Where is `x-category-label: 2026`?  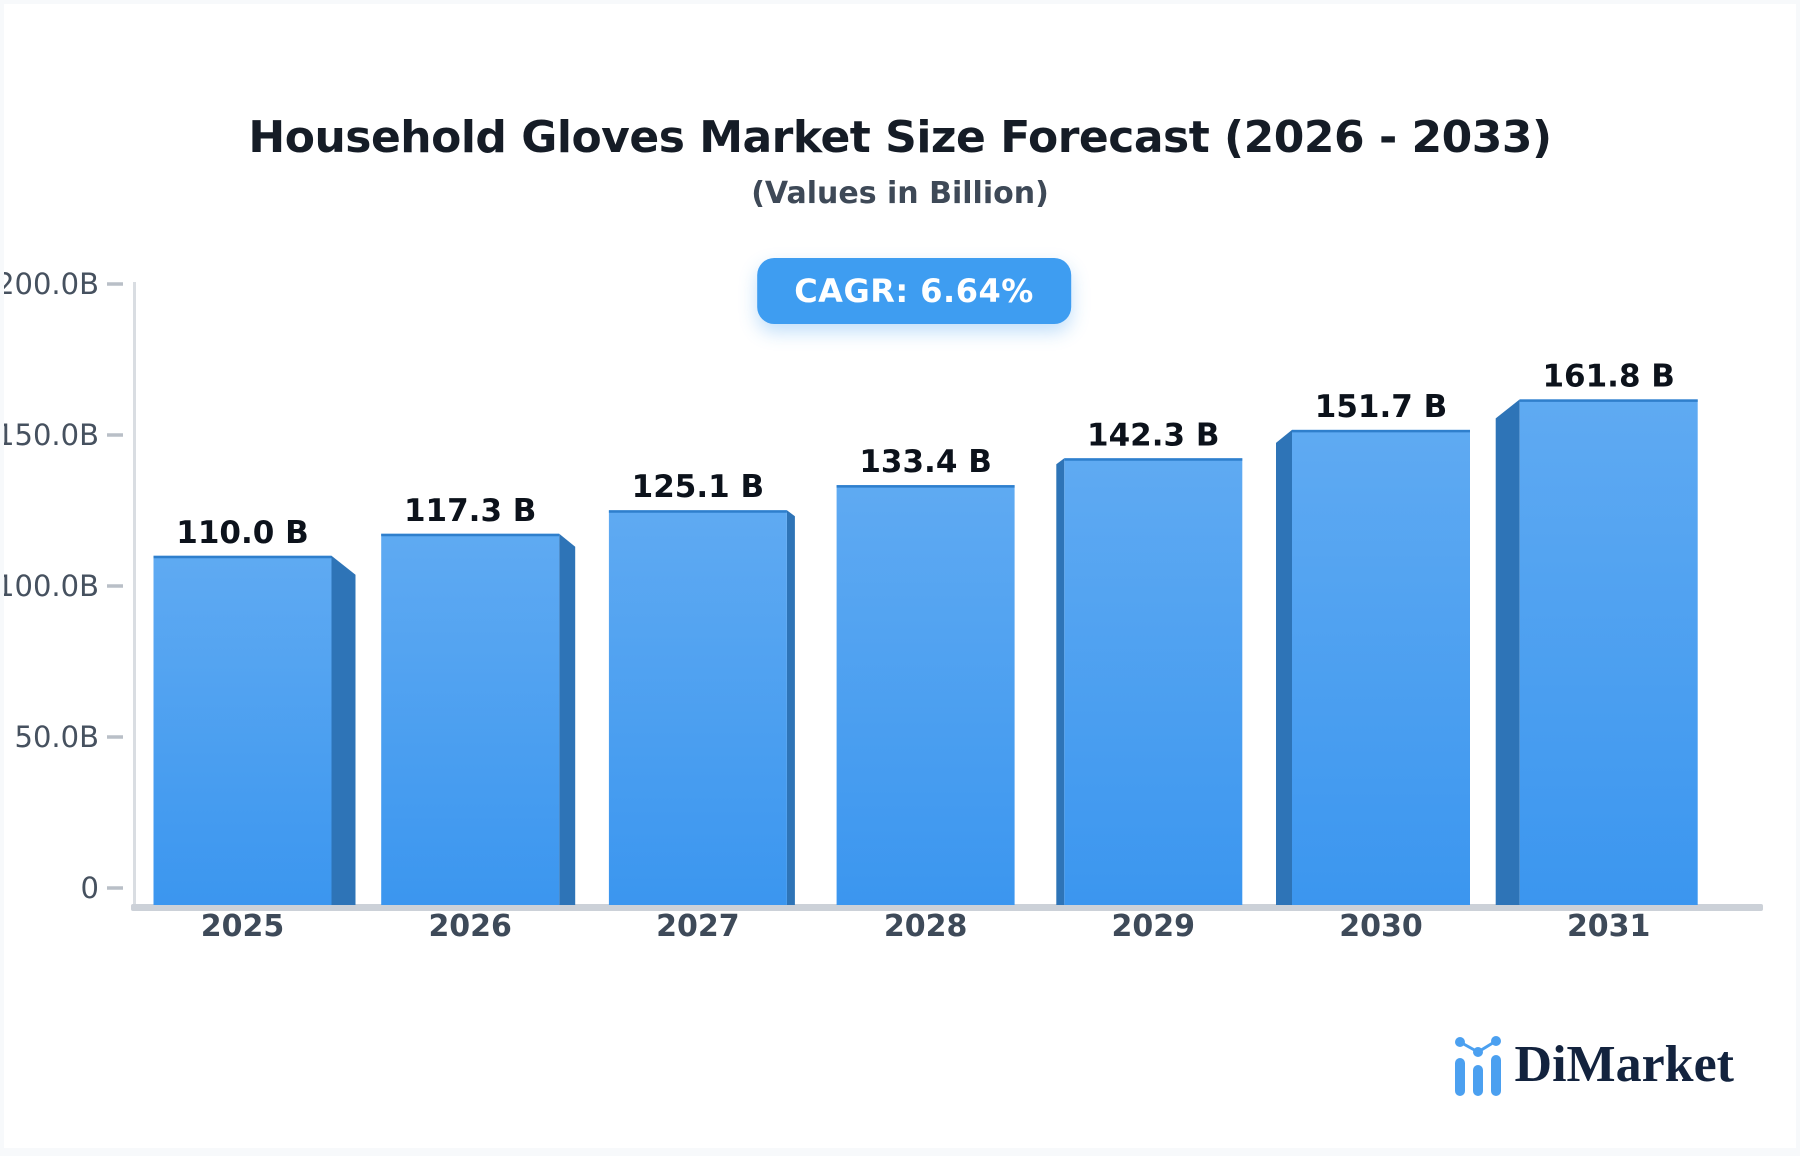
x-category-label: 2026 is located at coordinates (470, 926).